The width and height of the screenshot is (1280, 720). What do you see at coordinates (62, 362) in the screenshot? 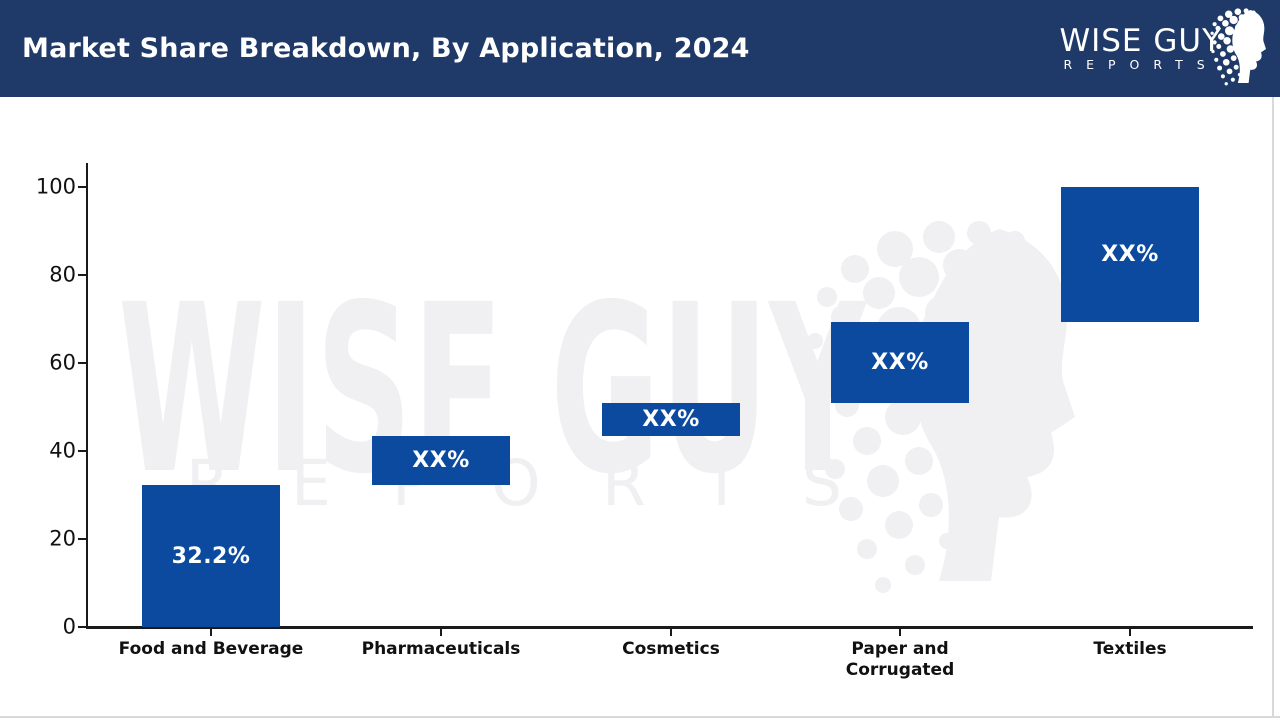
I see `y-tick-label-60: 60` at bounding box center [62, 362].